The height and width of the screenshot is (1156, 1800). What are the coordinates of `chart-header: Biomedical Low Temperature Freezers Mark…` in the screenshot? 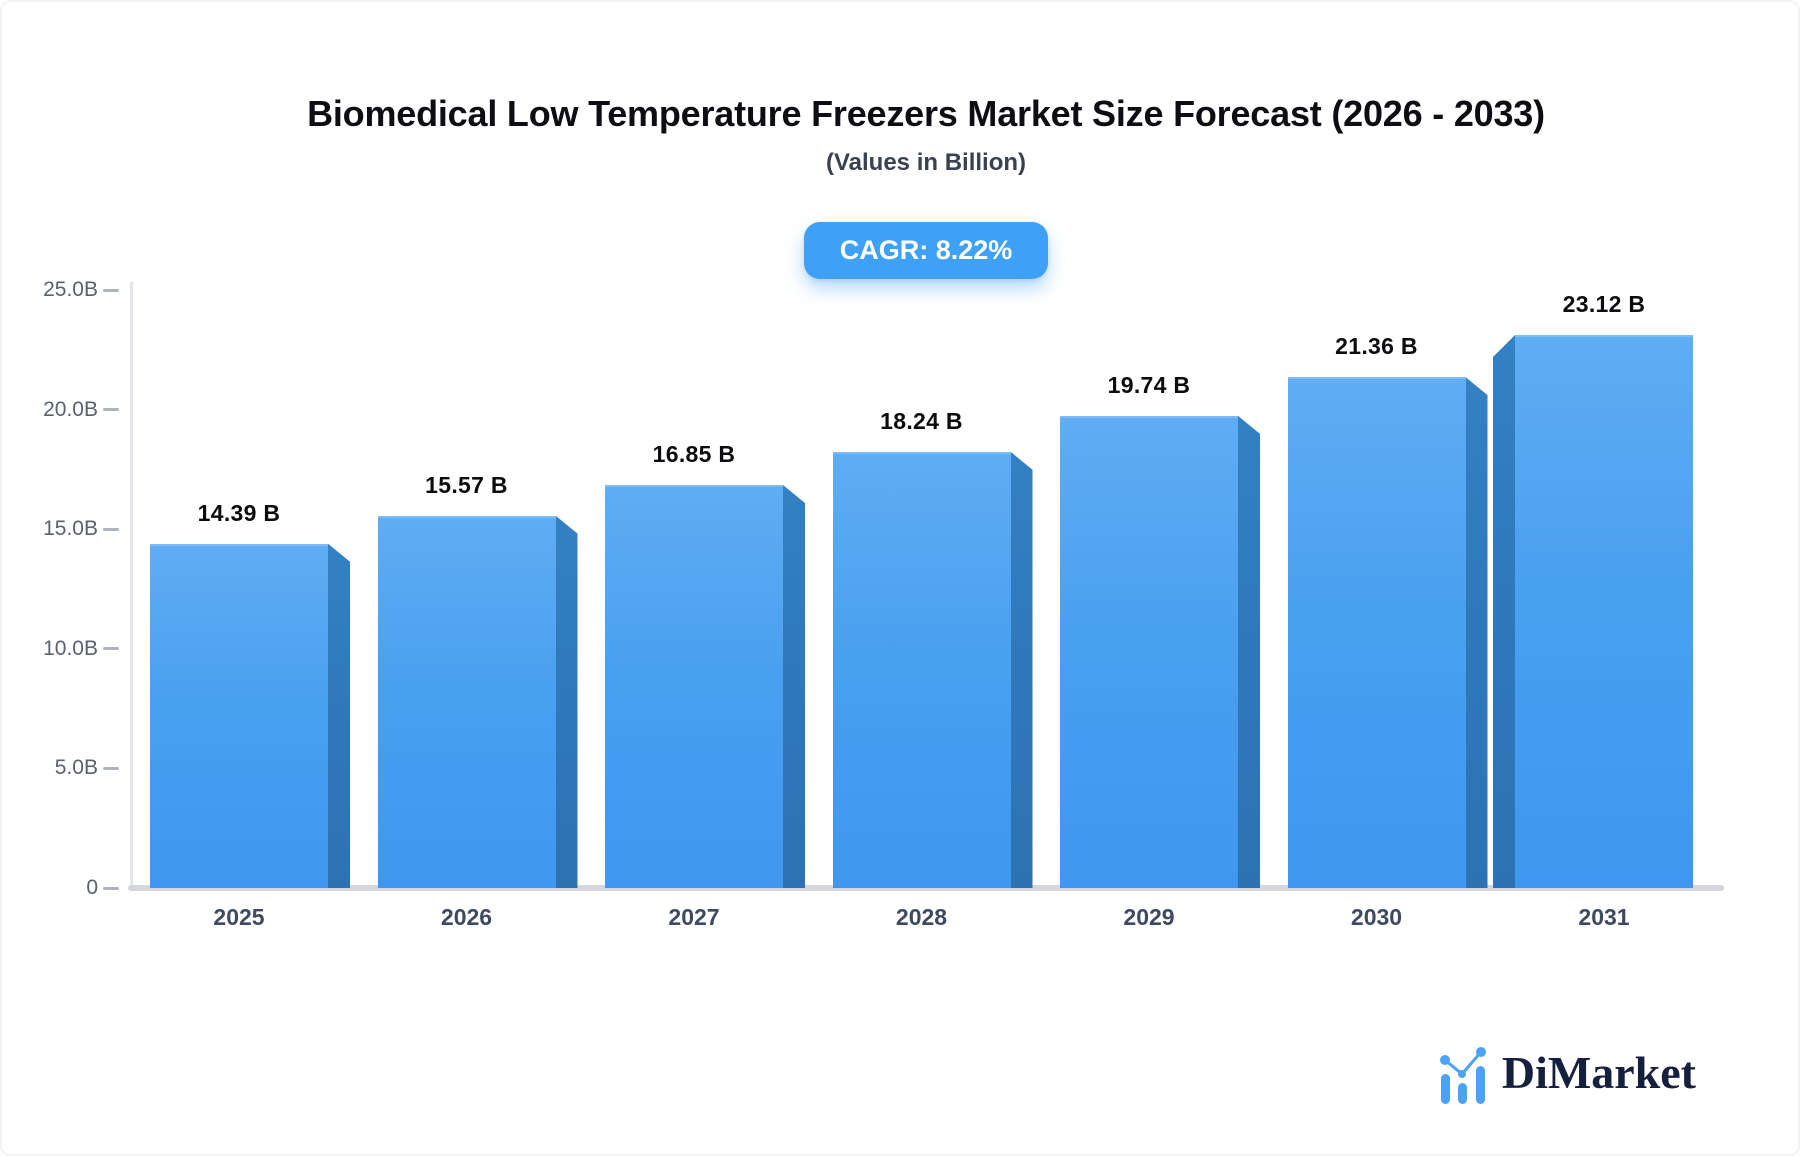 It's located at (926, 185).